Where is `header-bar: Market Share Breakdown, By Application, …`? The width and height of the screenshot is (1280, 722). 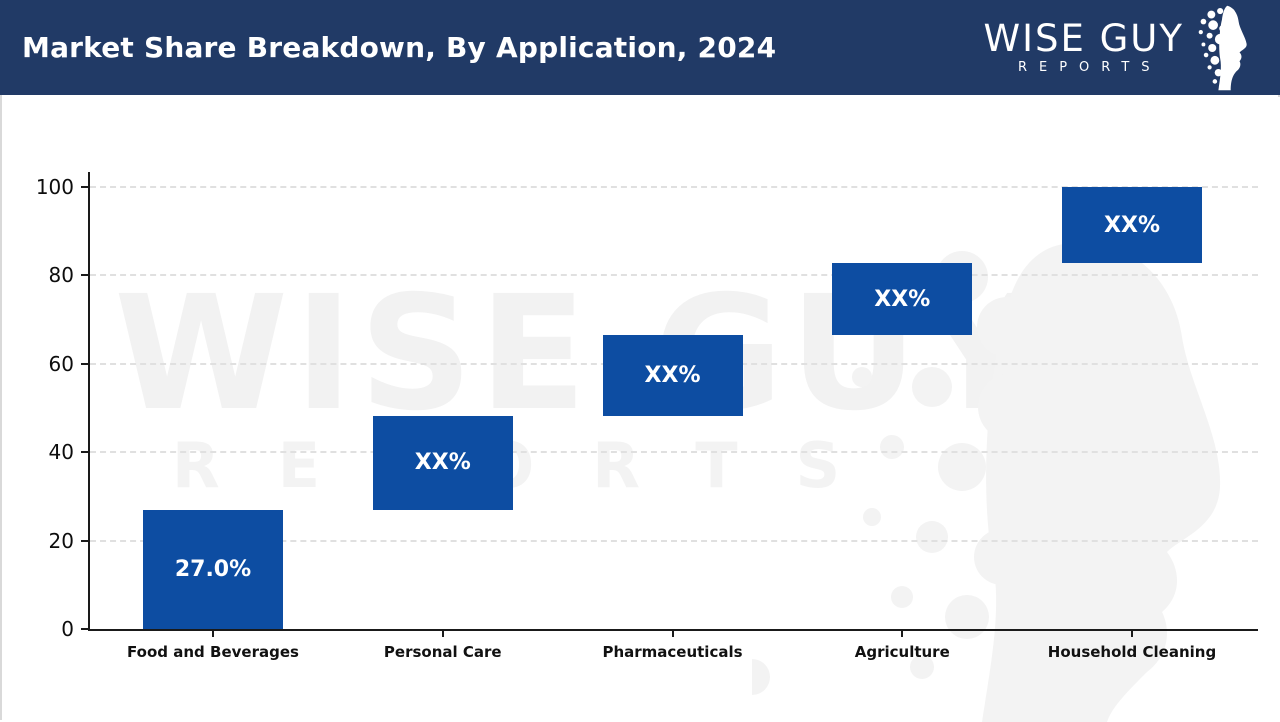 header-bar: Market Share Breakdown, By Application, … is located at coordinates (640, 47).